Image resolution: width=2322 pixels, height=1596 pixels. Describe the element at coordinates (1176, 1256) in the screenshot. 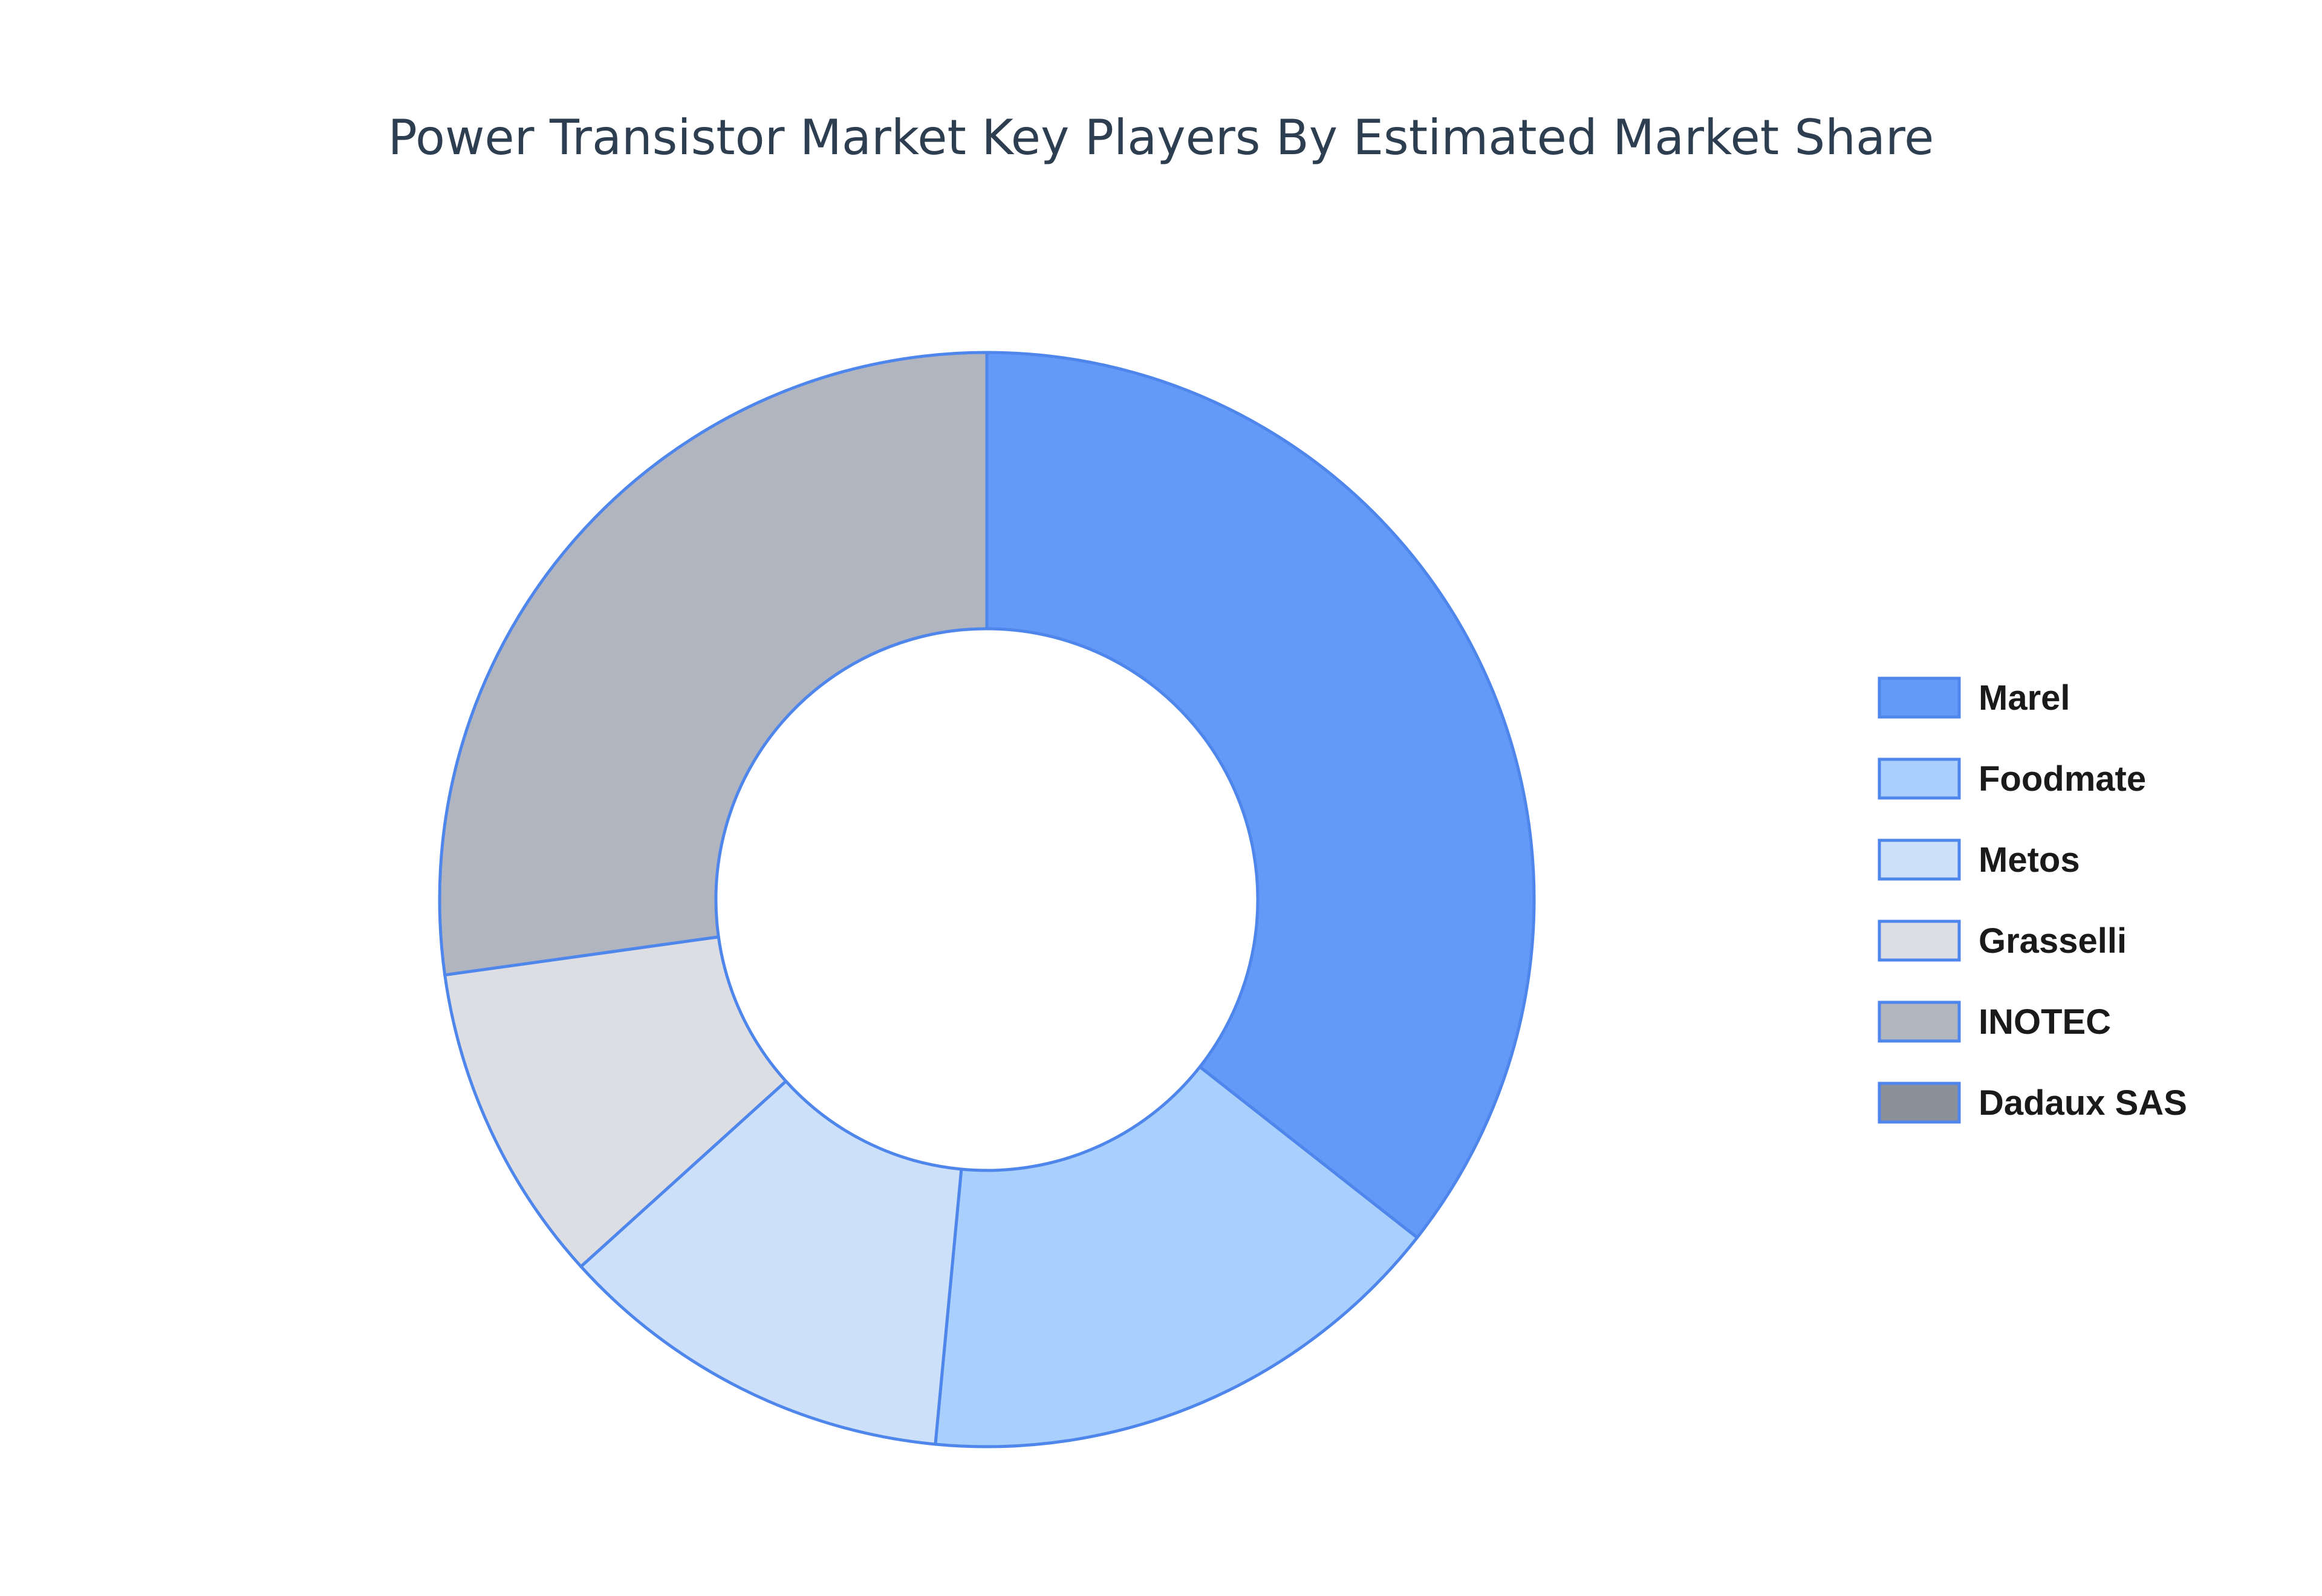

I see `slice-foodmate` at that location.